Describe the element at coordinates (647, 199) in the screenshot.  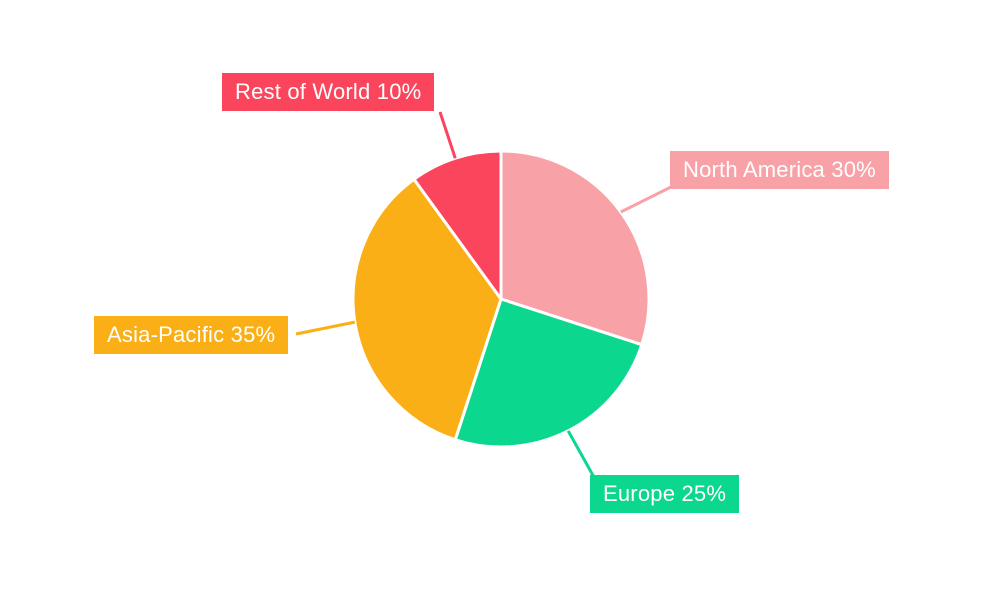
I see `leader-line-north-america` at that location.